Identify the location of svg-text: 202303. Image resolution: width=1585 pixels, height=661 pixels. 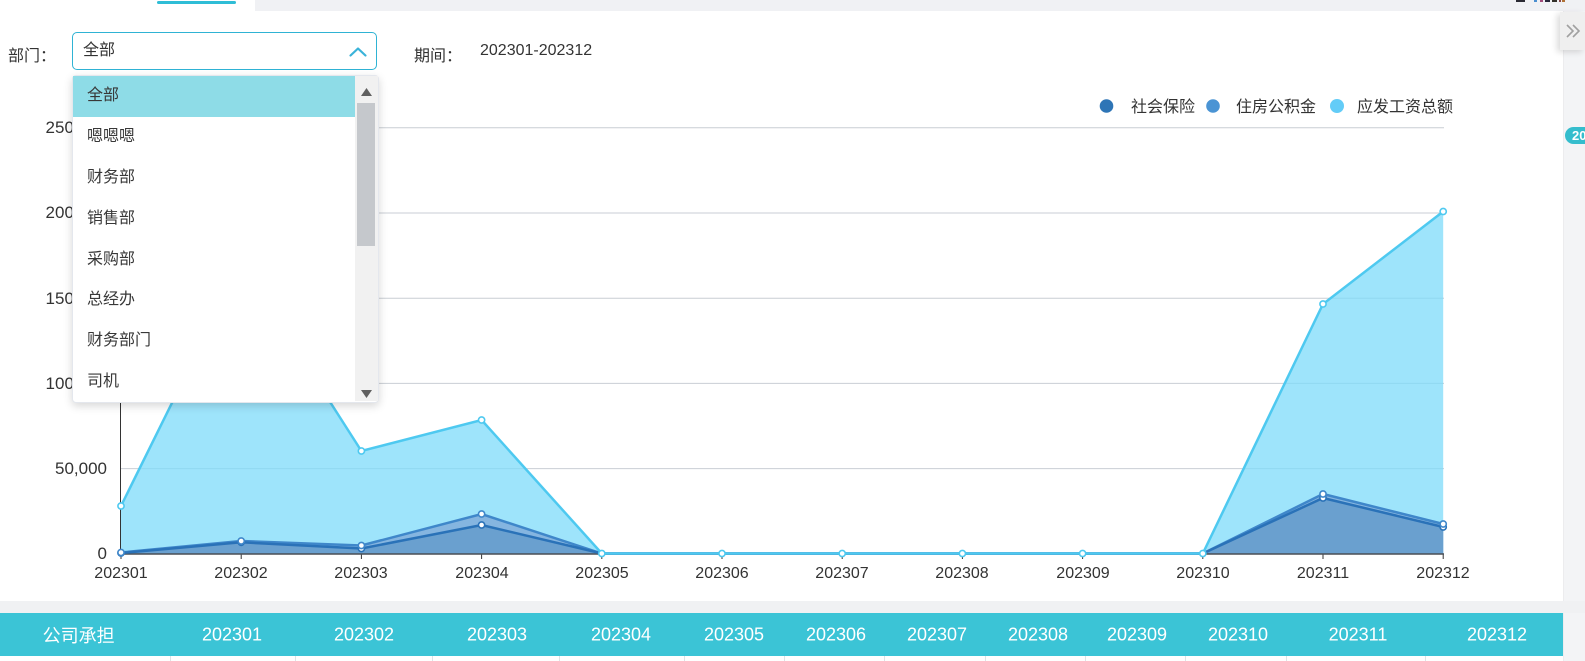
(360, 573).